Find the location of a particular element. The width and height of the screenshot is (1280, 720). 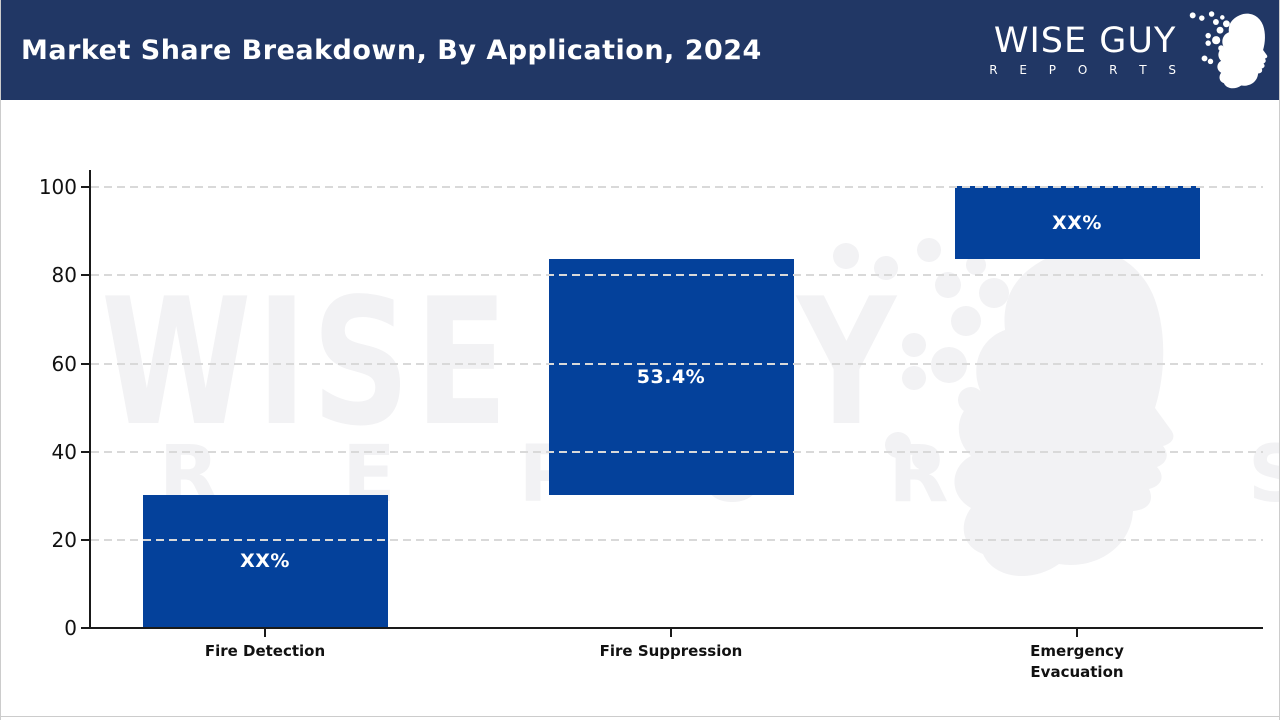

x-axis-line is located at coordinates (675, 628).